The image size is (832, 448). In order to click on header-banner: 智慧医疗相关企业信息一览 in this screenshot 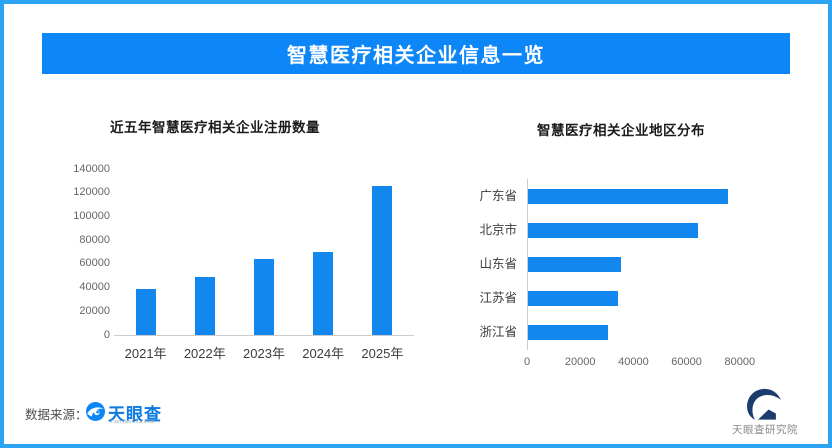, I will do `click(416, 53)`.